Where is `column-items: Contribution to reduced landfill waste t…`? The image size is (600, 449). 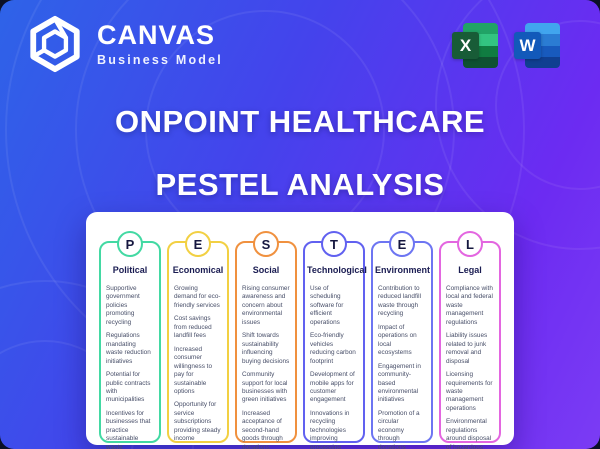
column-items: Contribution to reduced landfill waste t… is located at coordinates (402, 367).